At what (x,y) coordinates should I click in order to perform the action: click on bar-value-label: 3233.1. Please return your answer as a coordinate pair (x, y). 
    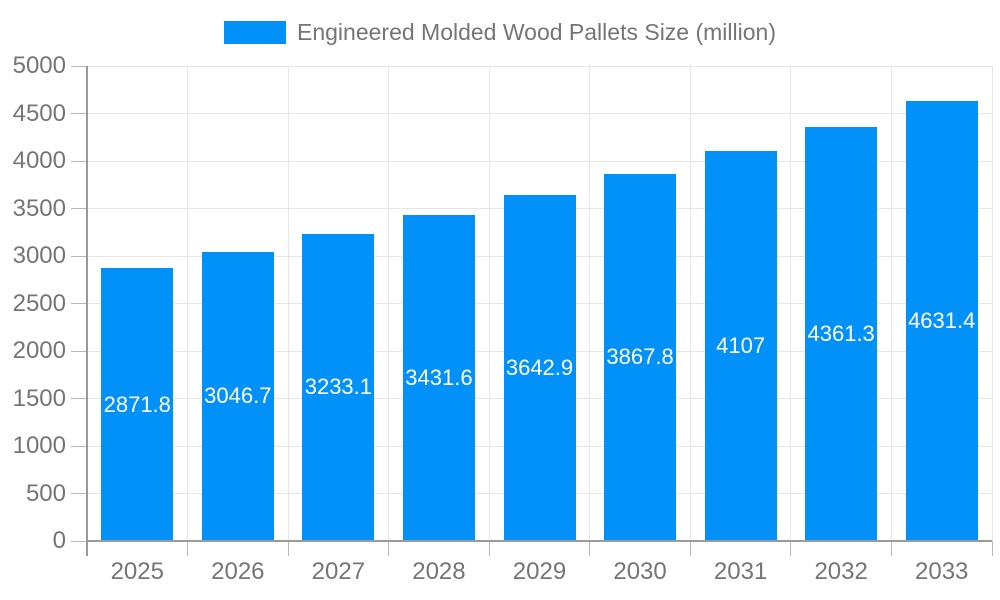
    Looking at the image, I should click on (338, 387).